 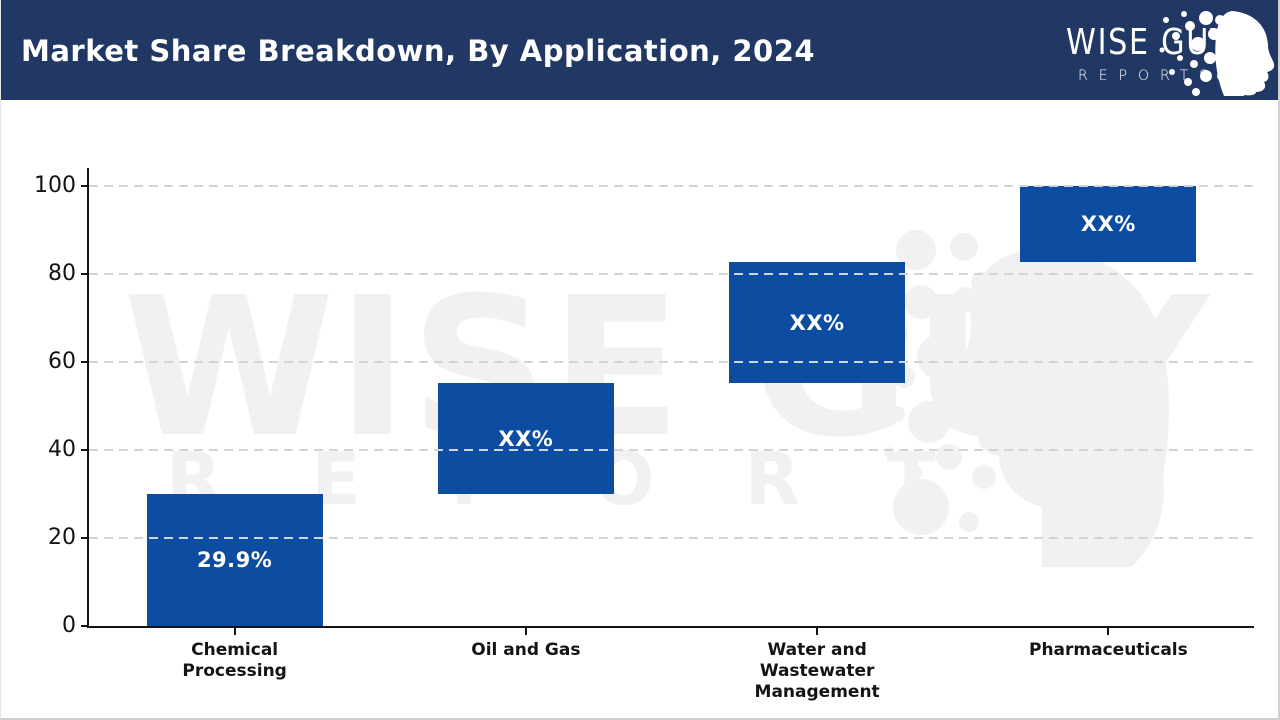 What do you see at coordinates (62, 537) in the screenshot?
I see `y-tick-label: 20` at bounding box center [62, 537].